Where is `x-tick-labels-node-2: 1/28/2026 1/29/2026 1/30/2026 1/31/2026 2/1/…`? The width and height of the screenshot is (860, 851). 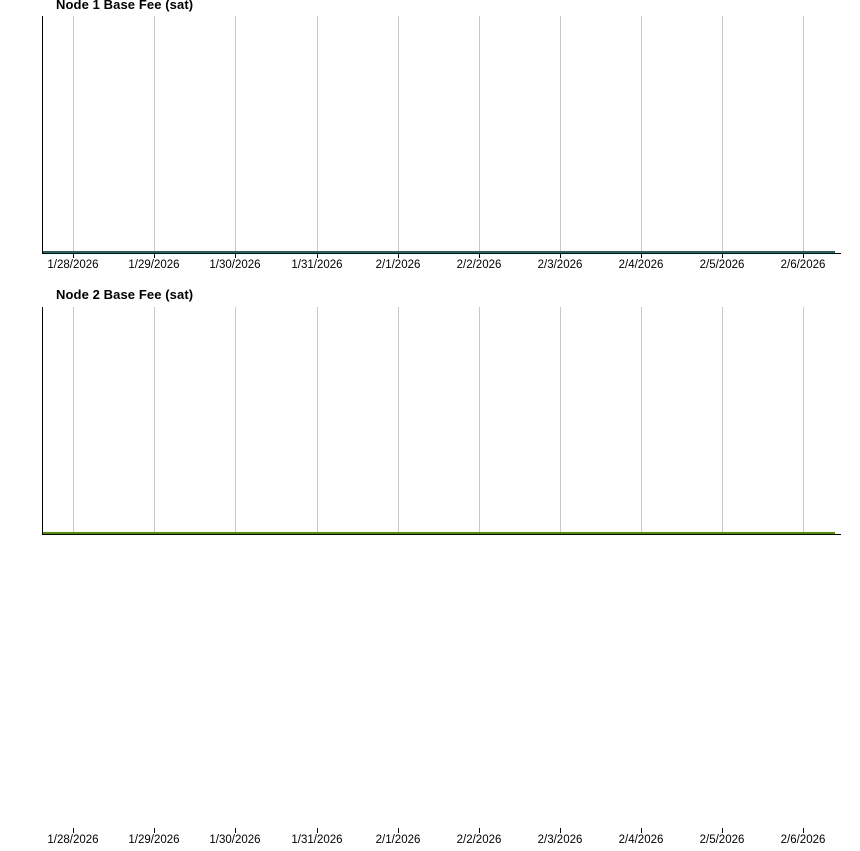
x-tick-labels-node-2: 1/28/2026 1/29/2026 1/30/2026 1/31/2026 2/1/… is located at coordinates (430, 839).